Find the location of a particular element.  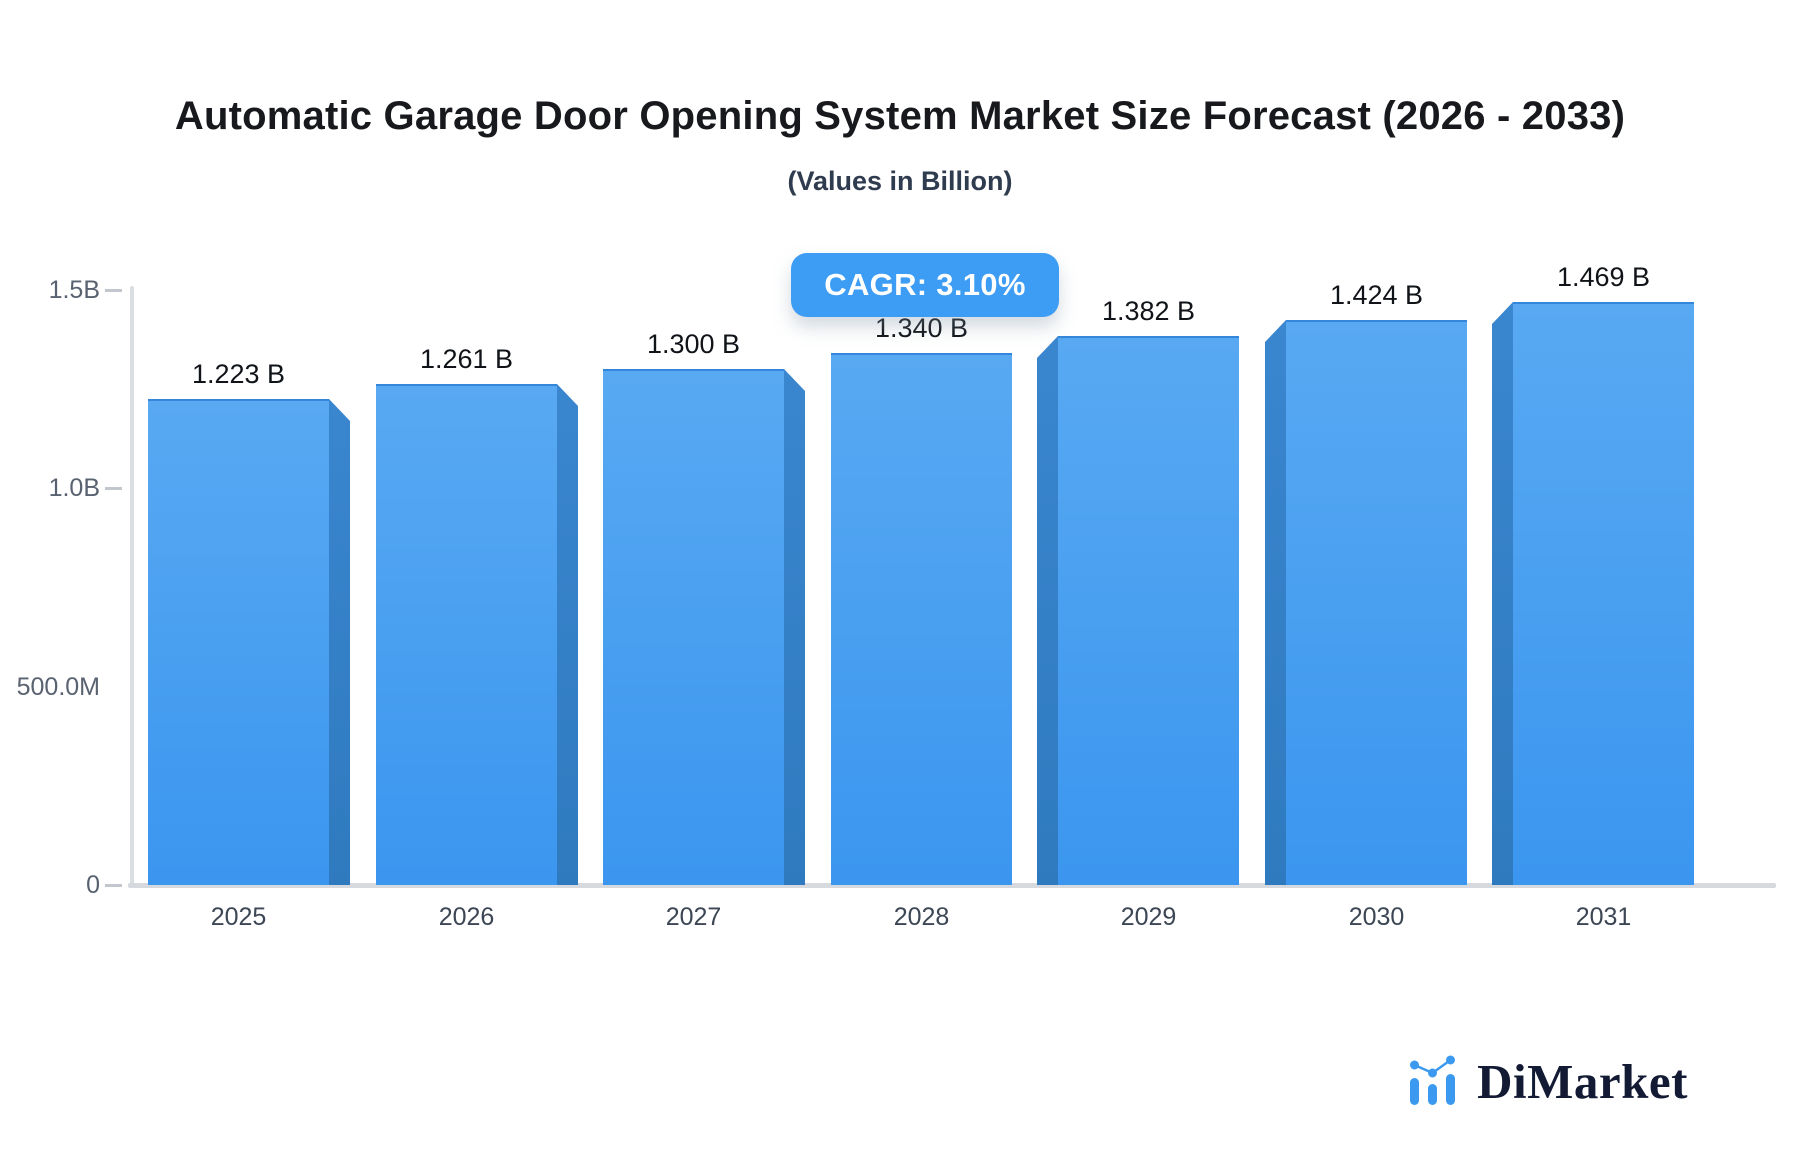

x-axis-baseline is located at coordinates (952, 885).